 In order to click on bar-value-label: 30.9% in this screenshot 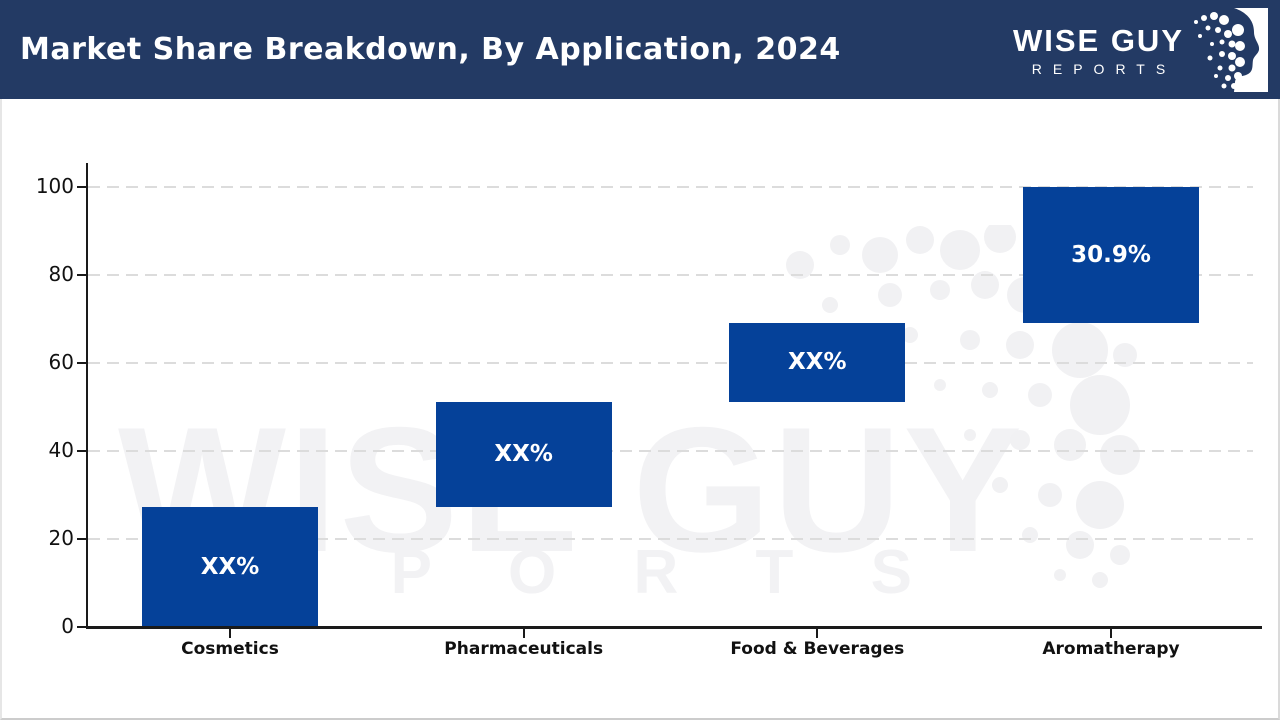, I will do `click(1111, 254)`.